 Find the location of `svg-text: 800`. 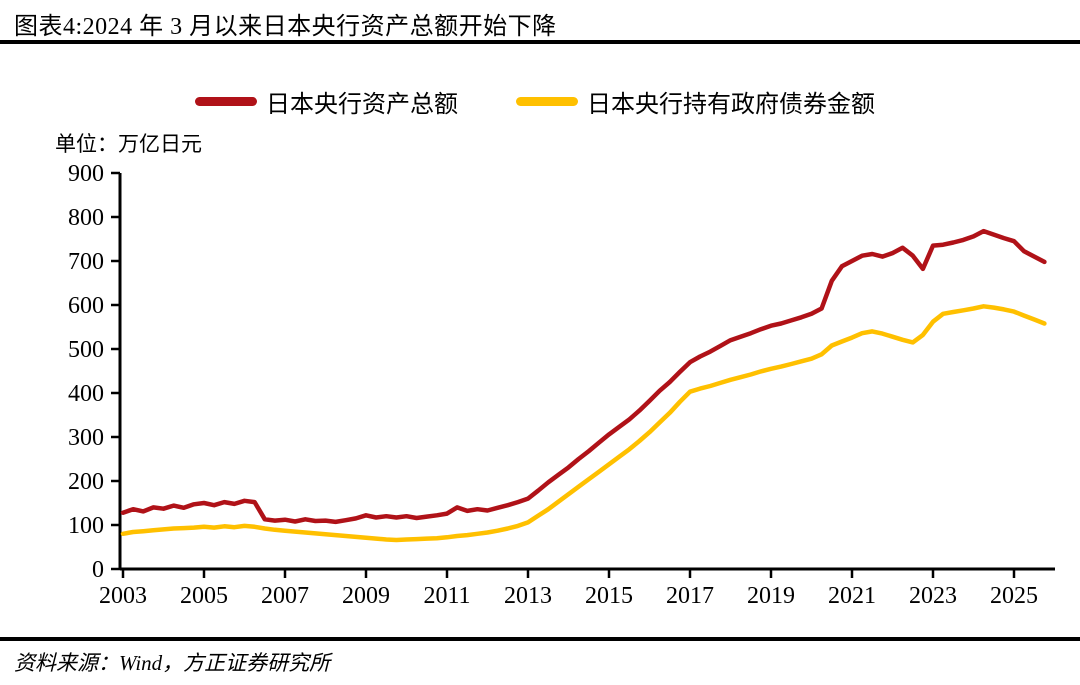

svg-text: 800 is located at coordinates (86, 218).